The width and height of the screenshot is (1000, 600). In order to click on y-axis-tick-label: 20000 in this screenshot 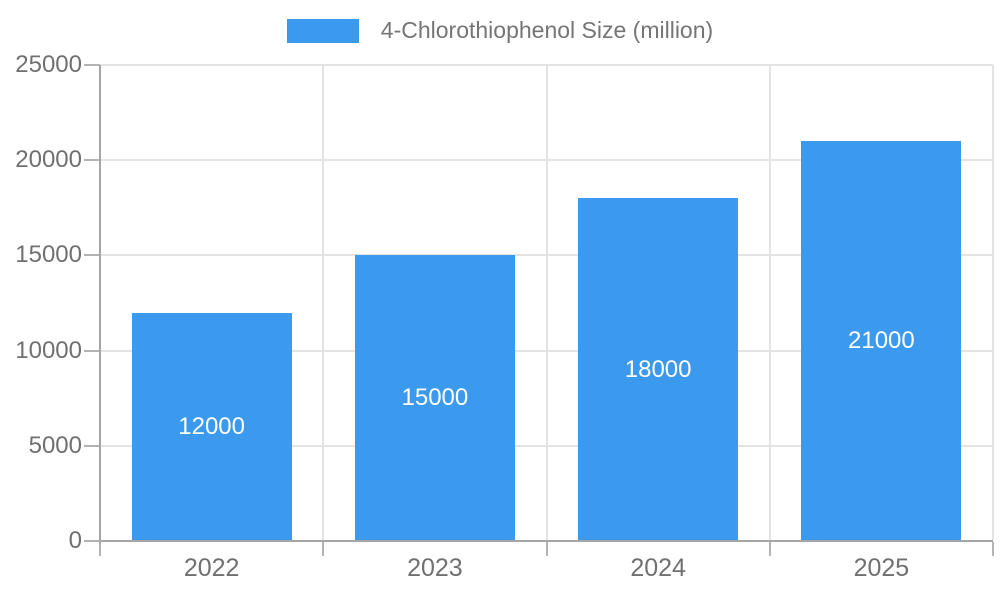, I will do `click(48, 160)`.